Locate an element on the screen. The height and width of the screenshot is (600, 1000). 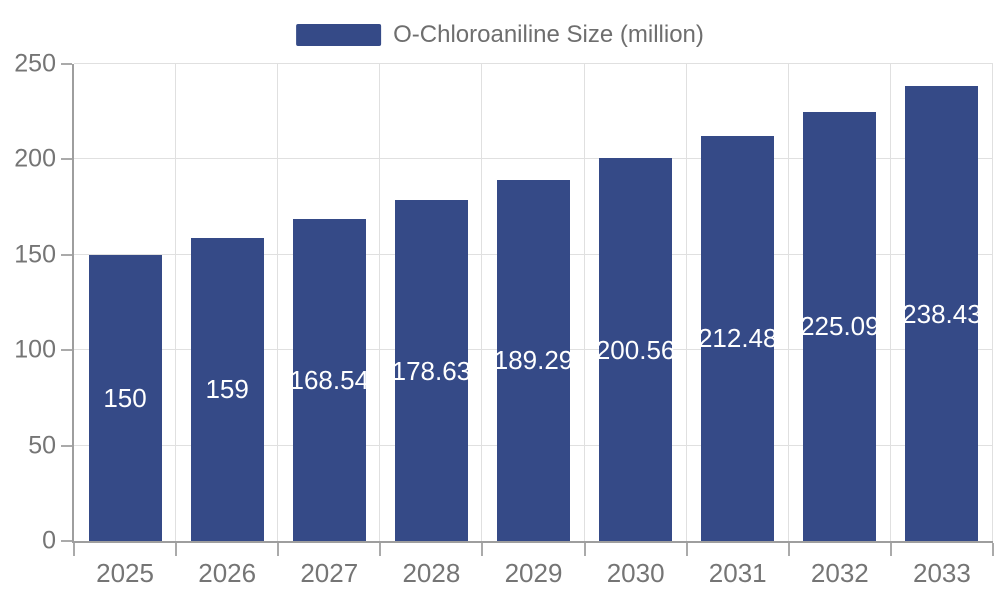
y-axis-tick-label: 100 is located at coordinates (35, 349).